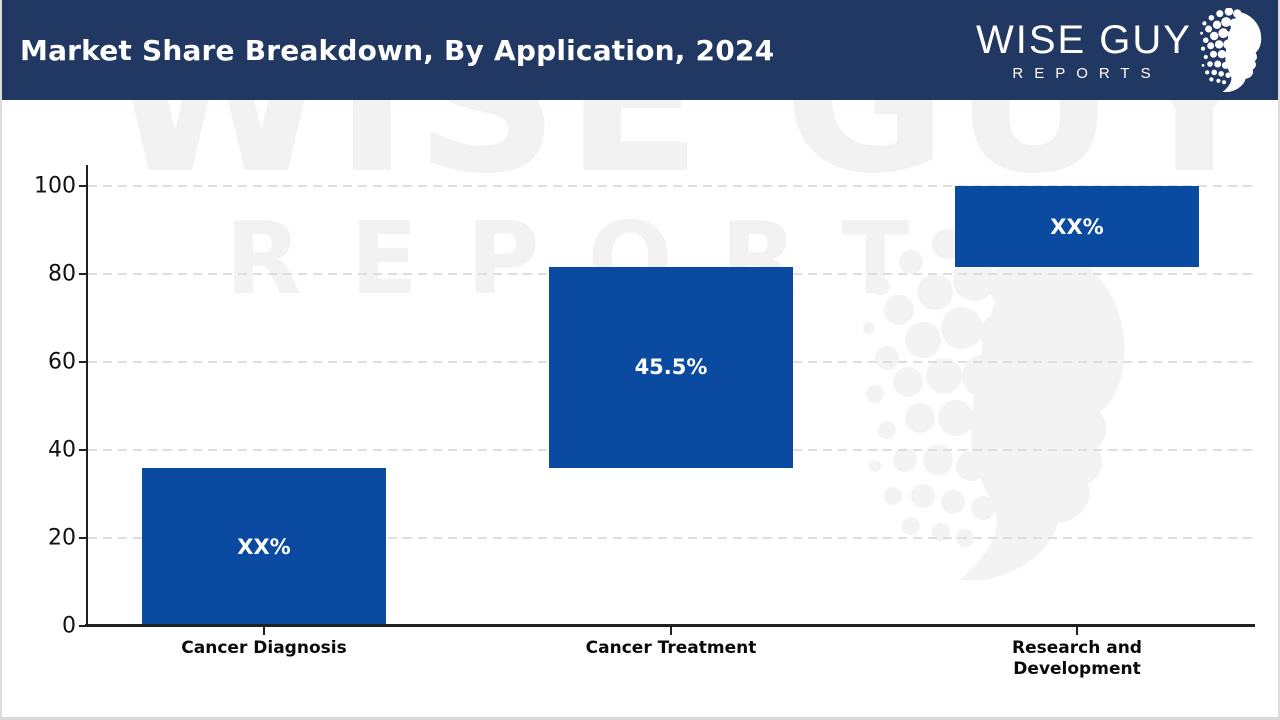 The image size is (1280, 720). What do you see at coordinates (671, 648) in the screenshot?
I see `x-category-label: Cancer Treatment` at bounding box center [671, 648].